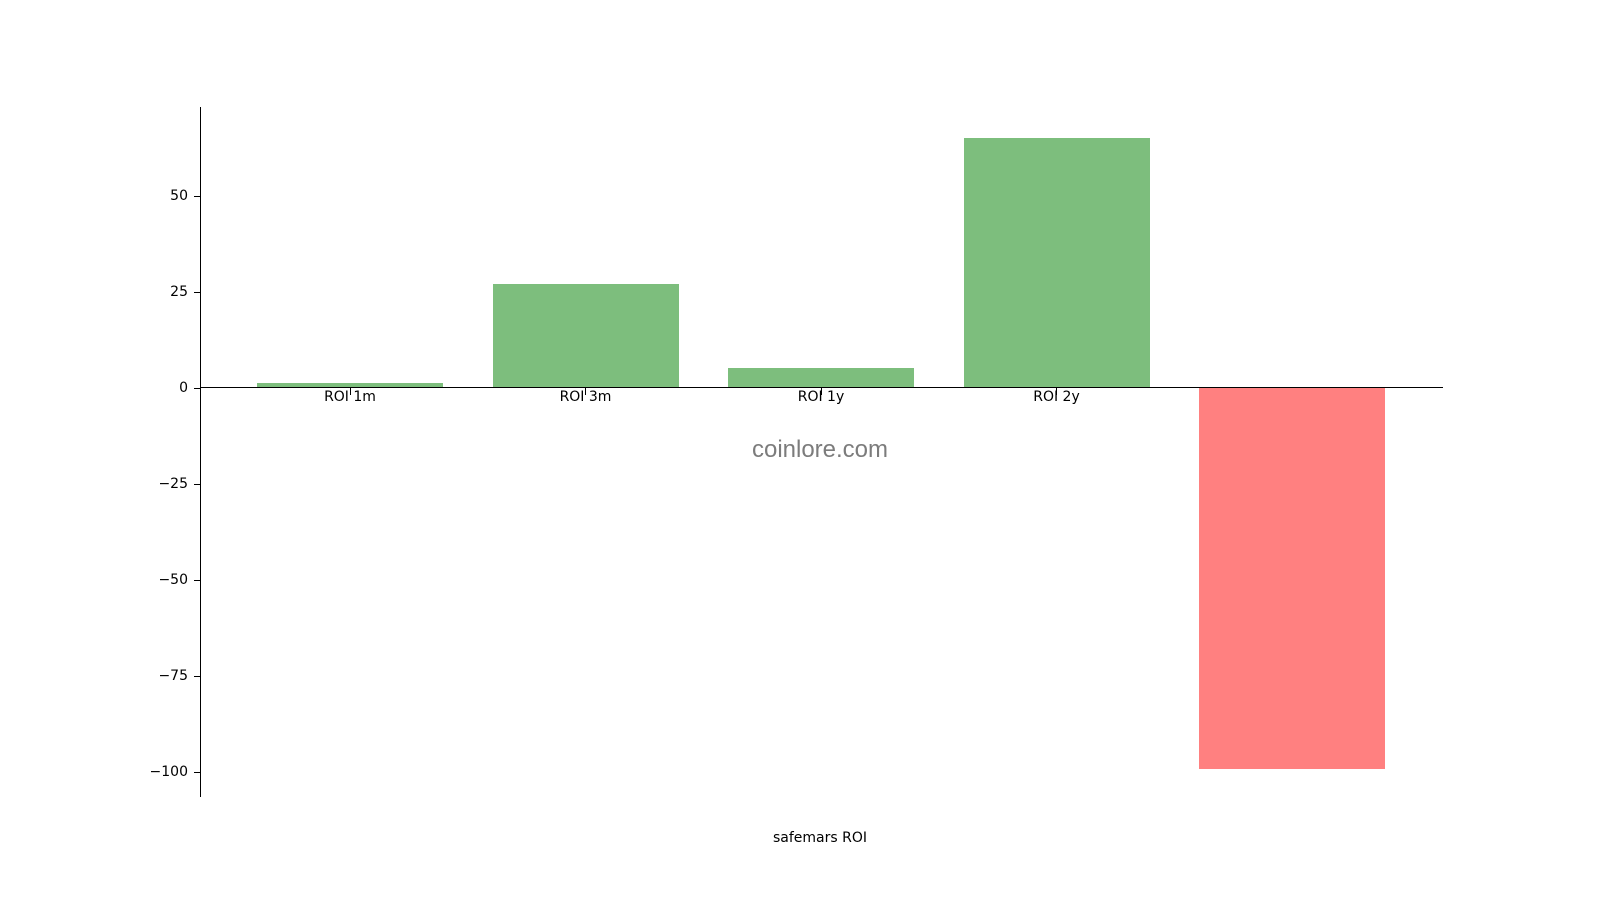 This screenshot has height=900, width=1600. I want to click on x-tick-label: ROI 1y, so click(821, 397).